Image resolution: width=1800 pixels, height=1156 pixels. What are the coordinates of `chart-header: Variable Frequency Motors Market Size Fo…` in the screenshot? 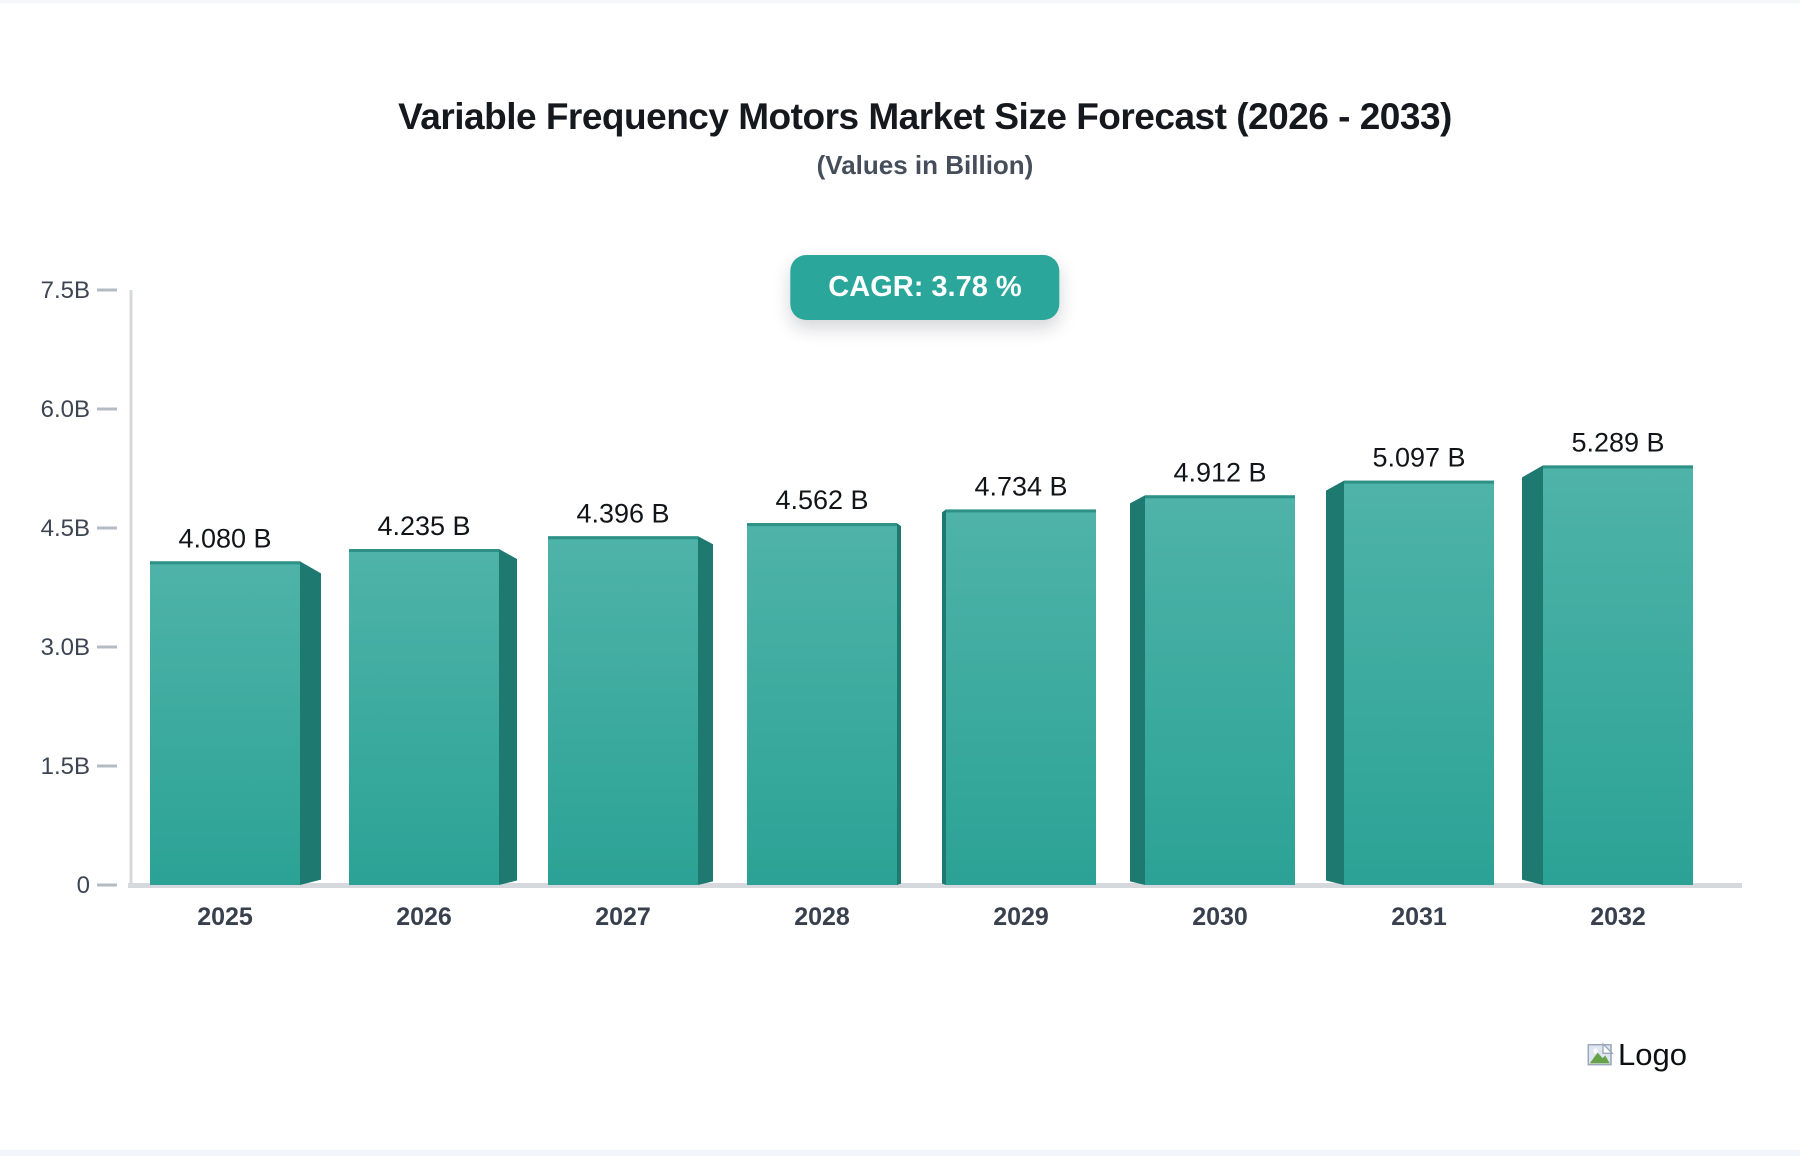 It's located at (925, 138).